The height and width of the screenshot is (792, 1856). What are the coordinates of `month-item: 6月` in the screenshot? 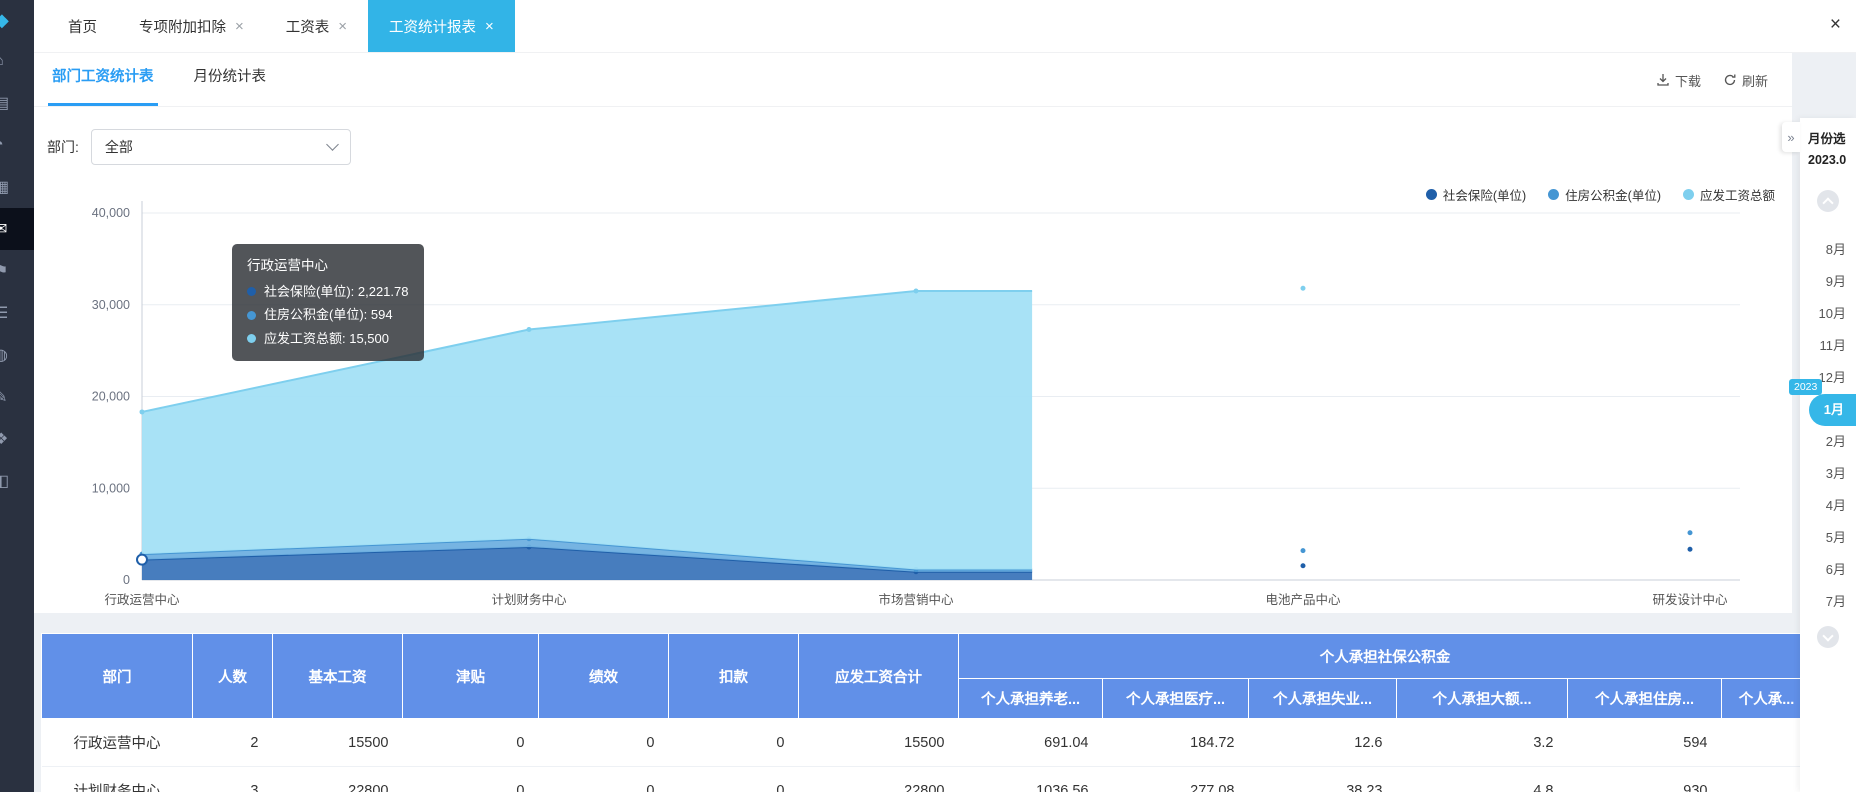 It's located at (1835, 569).